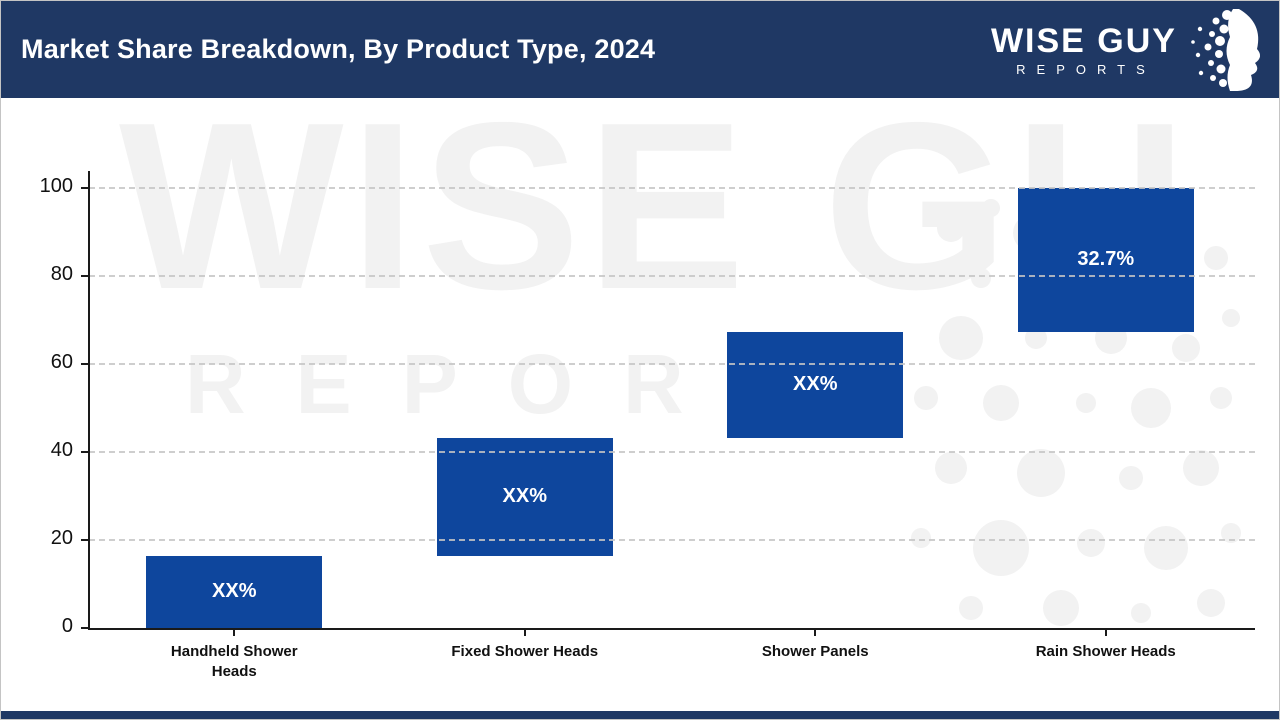 This screenshot has width=1280, height=720. What do you see at coordinates (89, 400) in the screenshot?
I see `y-axis-line` at bounding box center [89, 400].